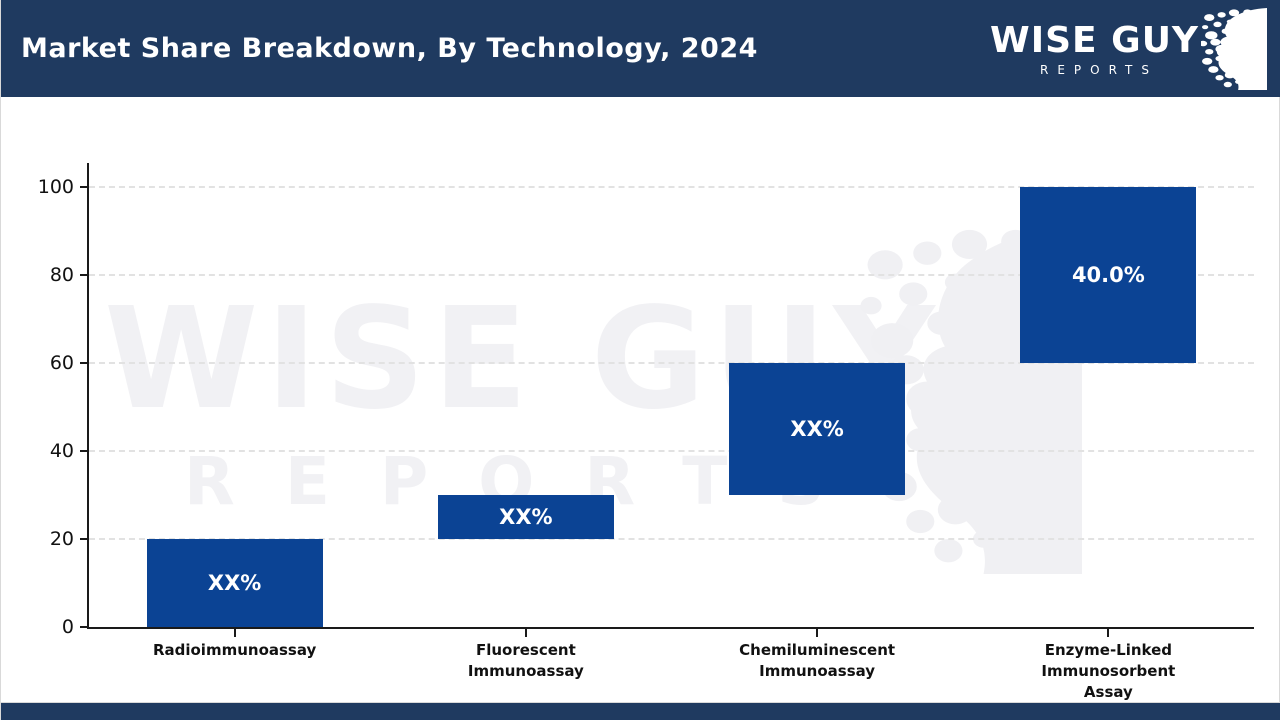 This screenshot has width=1280, height=720. I want to click on x-tick-label: Radioimmunoassay, so click(234, 650).